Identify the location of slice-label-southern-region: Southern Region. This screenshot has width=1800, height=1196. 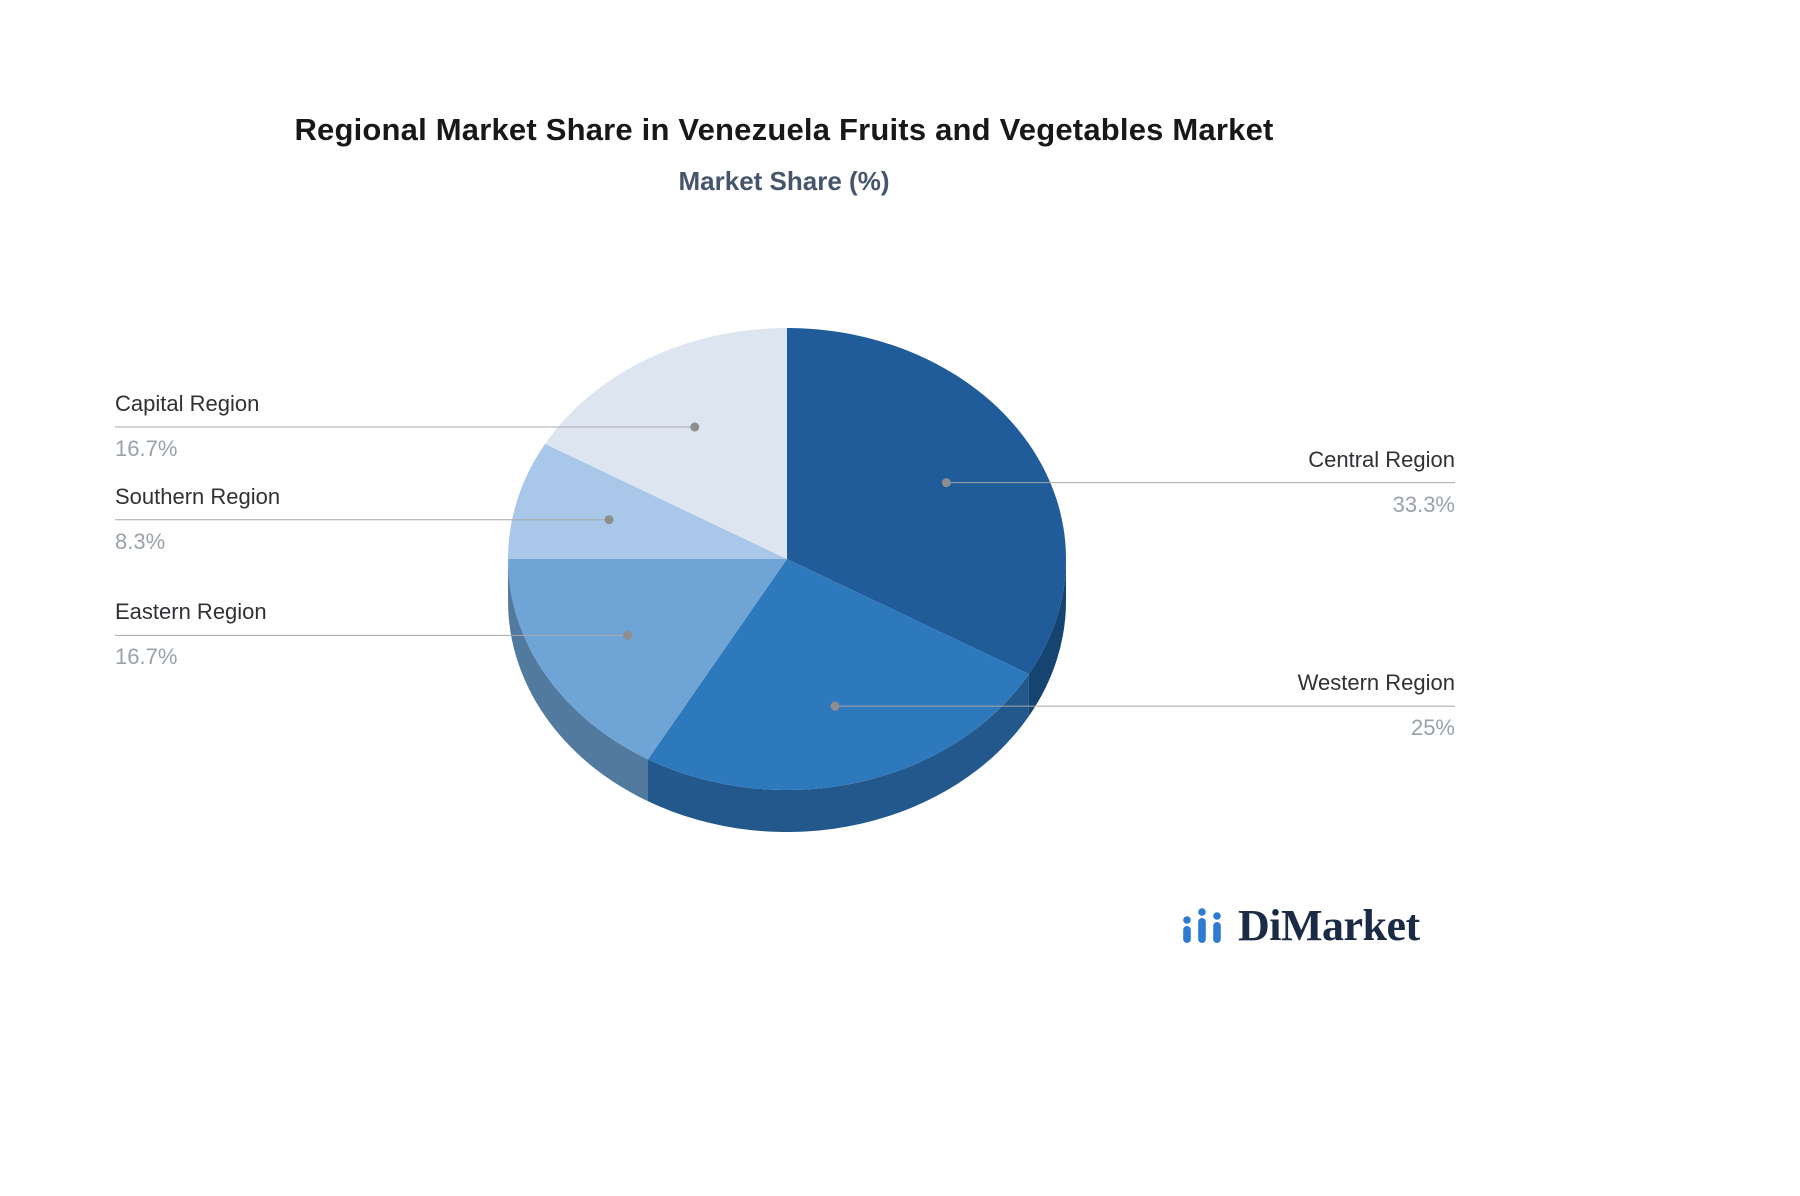
(198, 496).